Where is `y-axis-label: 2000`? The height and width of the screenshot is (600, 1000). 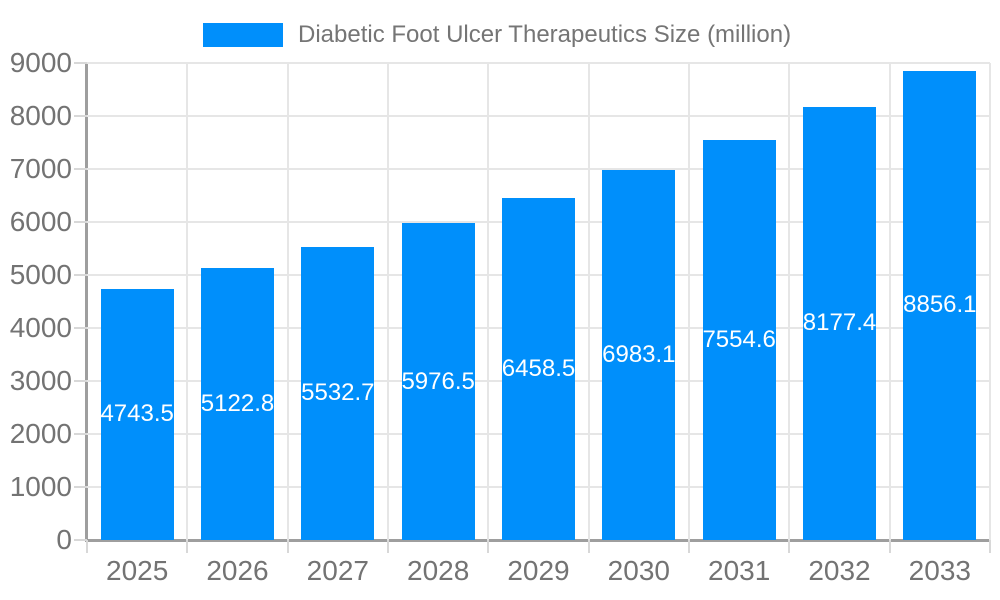
y-axis-label: 2000 is located at coordinates (40, 433).